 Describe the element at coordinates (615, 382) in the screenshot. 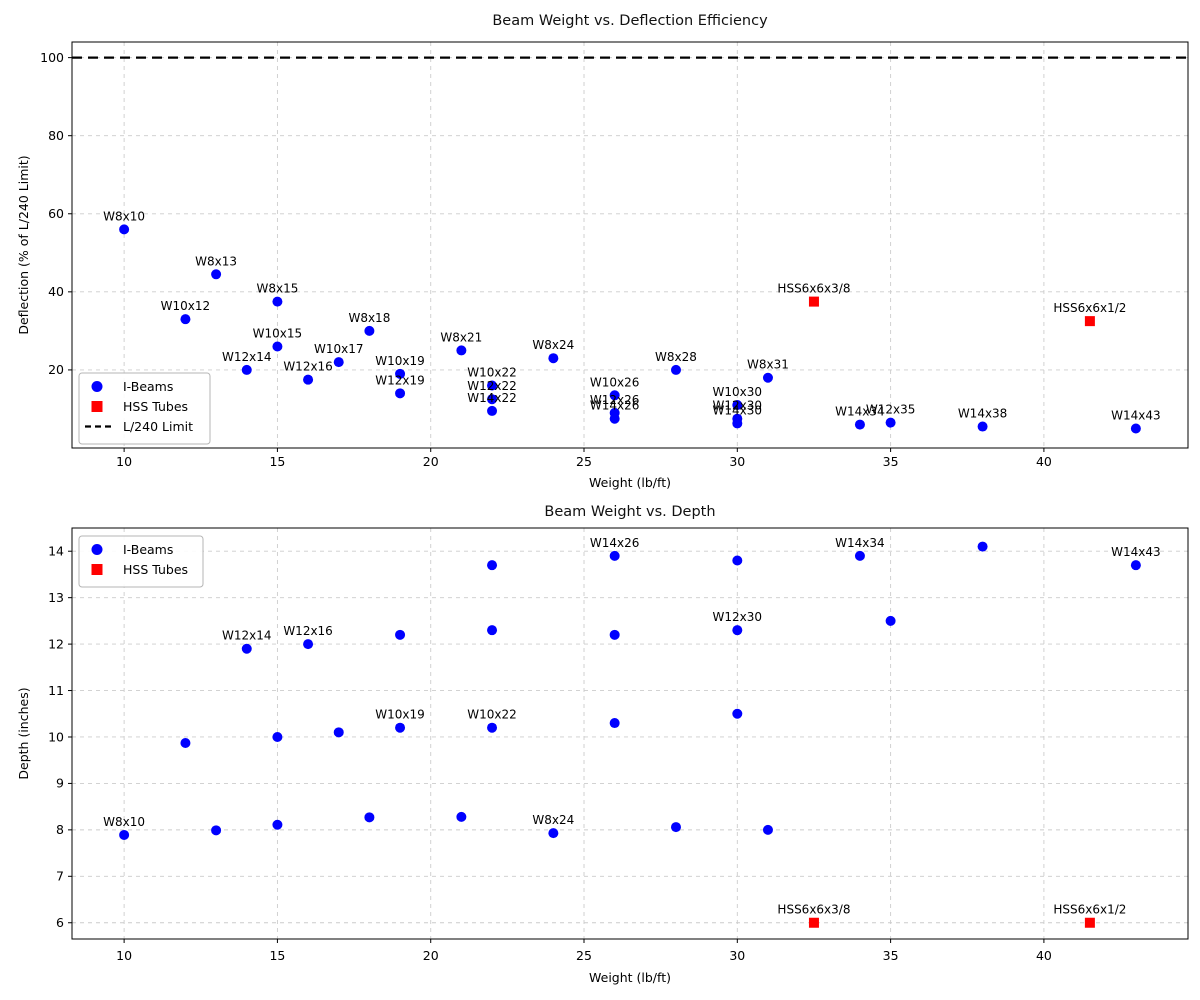

I see `point-label: W10x26` at that location.